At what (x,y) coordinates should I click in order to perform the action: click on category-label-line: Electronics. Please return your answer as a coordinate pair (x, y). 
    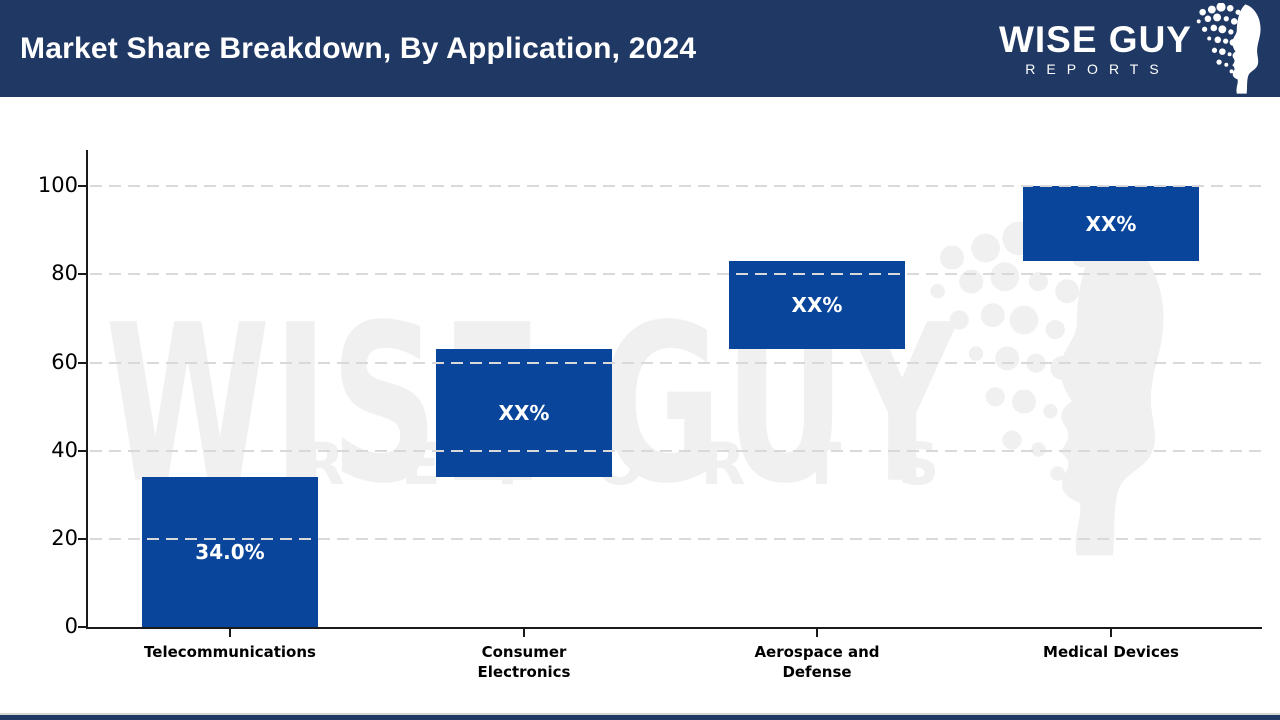
    Looking at the image, I should click on (524, 672).